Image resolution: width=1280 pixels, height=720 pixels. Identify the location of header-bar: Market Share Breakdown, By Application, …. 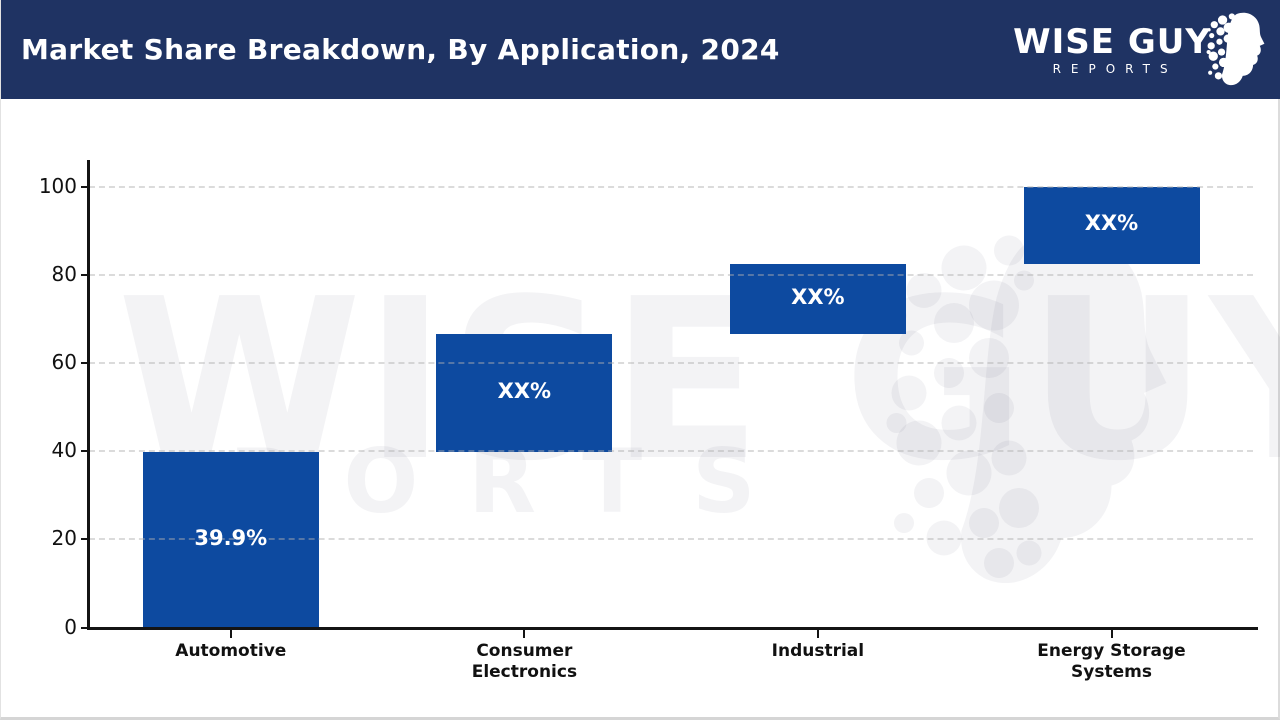
(640, 49).